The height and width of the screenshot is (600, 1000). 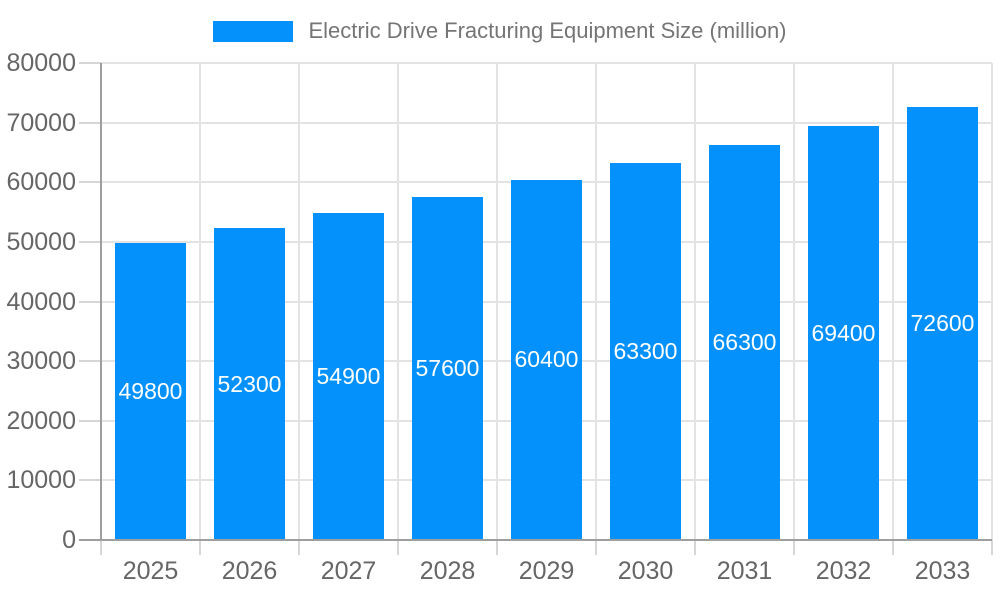 What do you see at coordinates (348, 571) in the screenshot?
I see `x-tick-label: 2027` at bounding box center [348, 571].